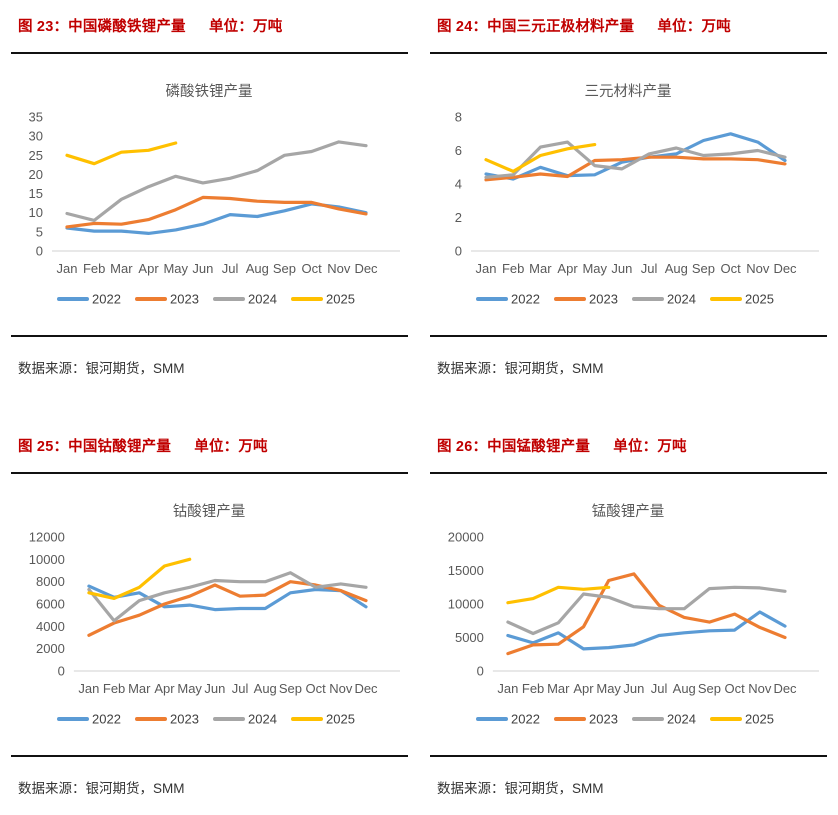  What do you see at coordinates (95, 447) in the screenshot?
I see `figure-label: 图 25：中国钴酸锂产量` at bounding box center [95, 447].